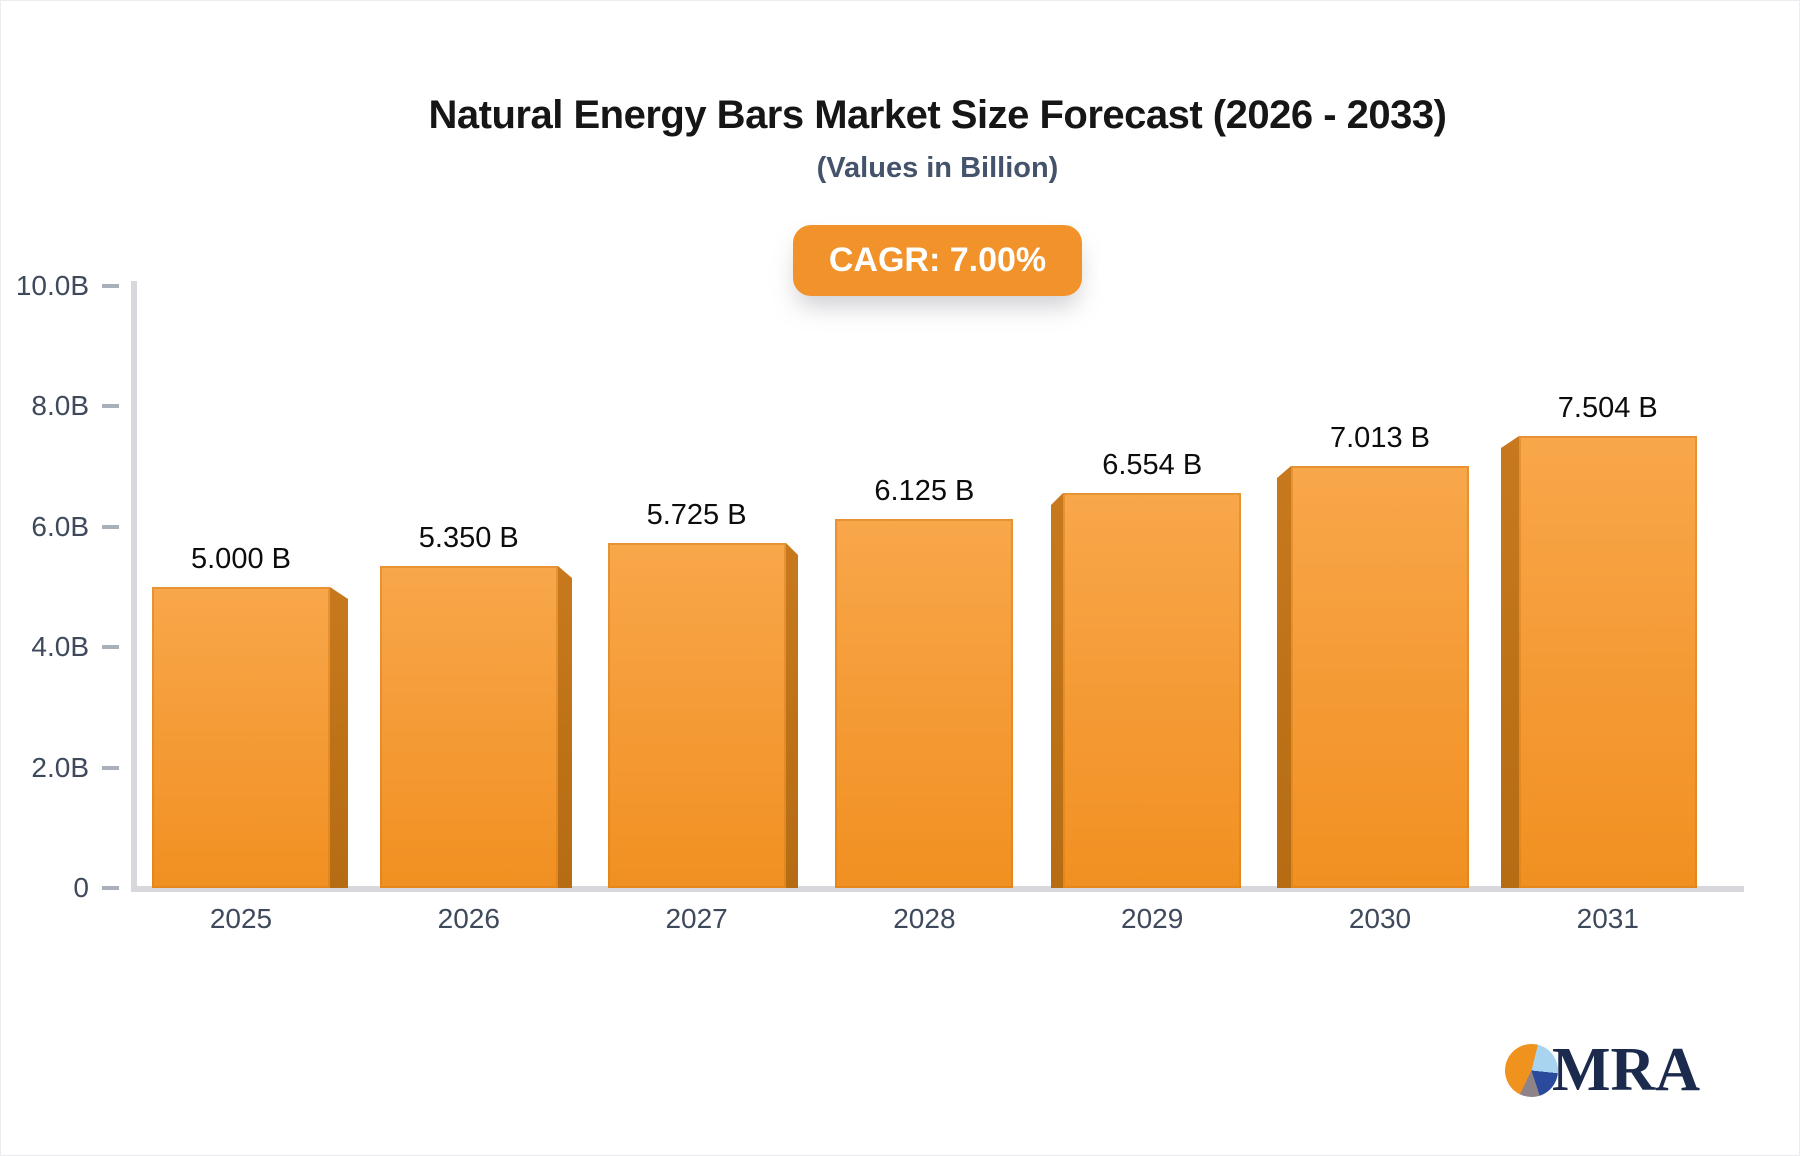  What do you see at coordinates (81, 887) in the screenshot?
I see `y-tick-label: 0` at bounding box center [81, 887].